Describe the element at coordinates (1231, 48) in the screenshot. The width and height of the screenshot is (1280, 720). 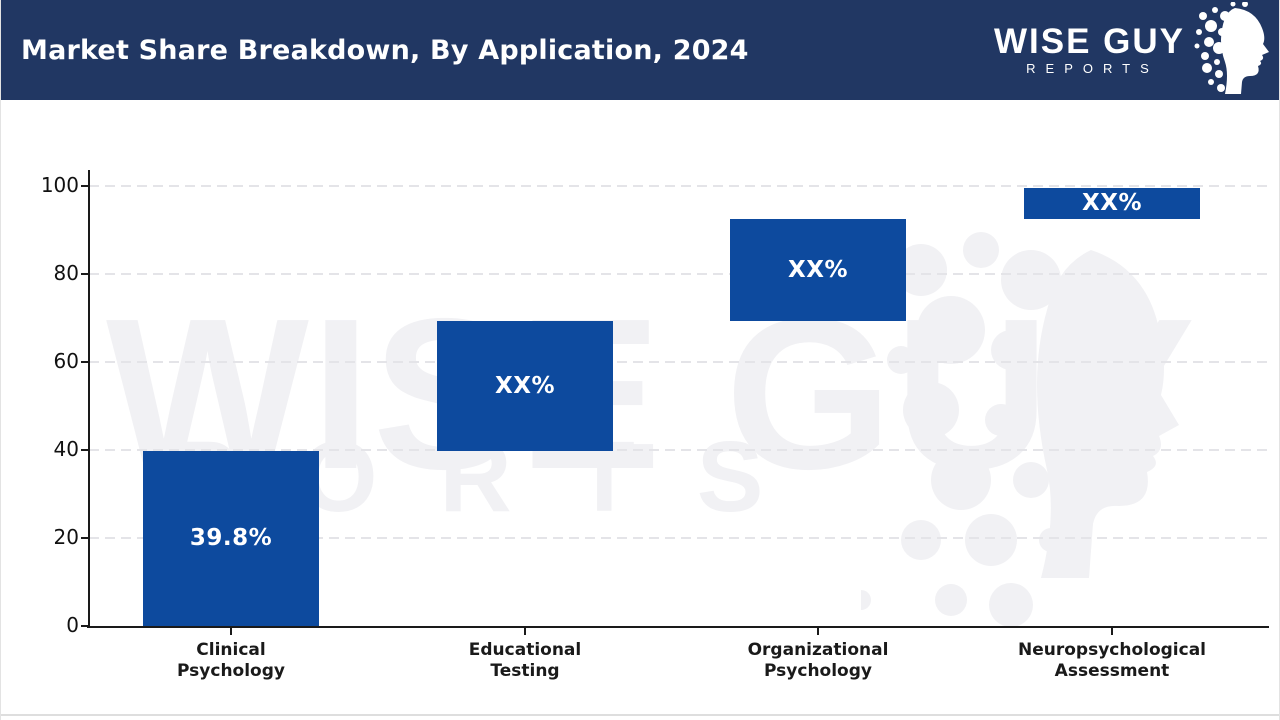
I see `brand-head-icon` at that location.